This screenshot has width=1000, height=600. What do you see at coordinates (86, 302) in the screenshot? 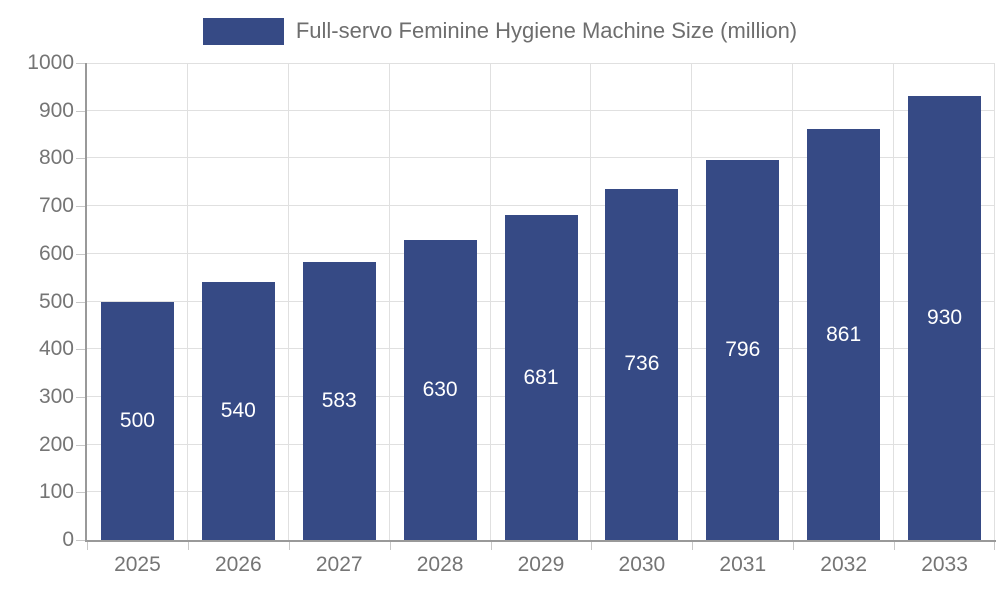
I see `y-axis-line` at bounding box center [86, 302].